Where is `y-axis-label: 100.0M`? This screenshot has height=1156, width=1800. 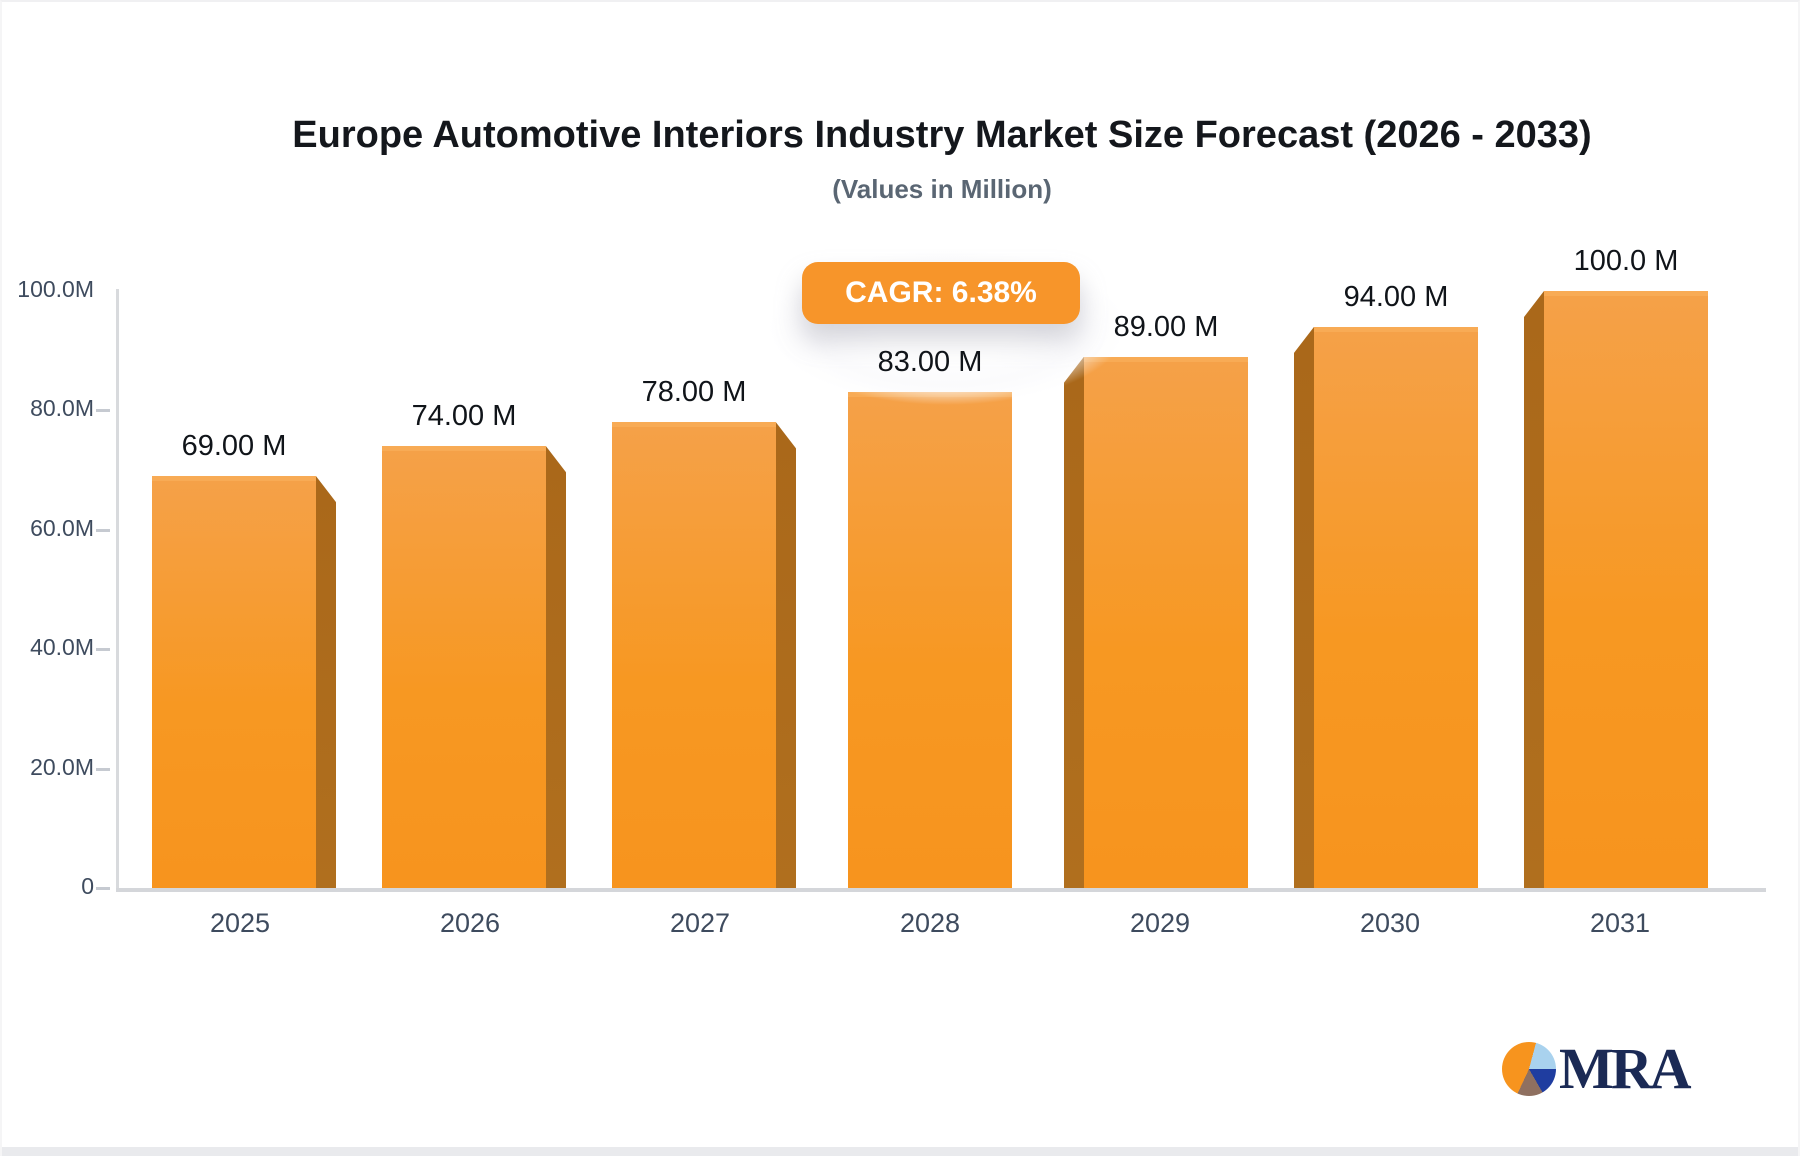 y-axis-label: 100.0M is located at coordinates (55, 289).